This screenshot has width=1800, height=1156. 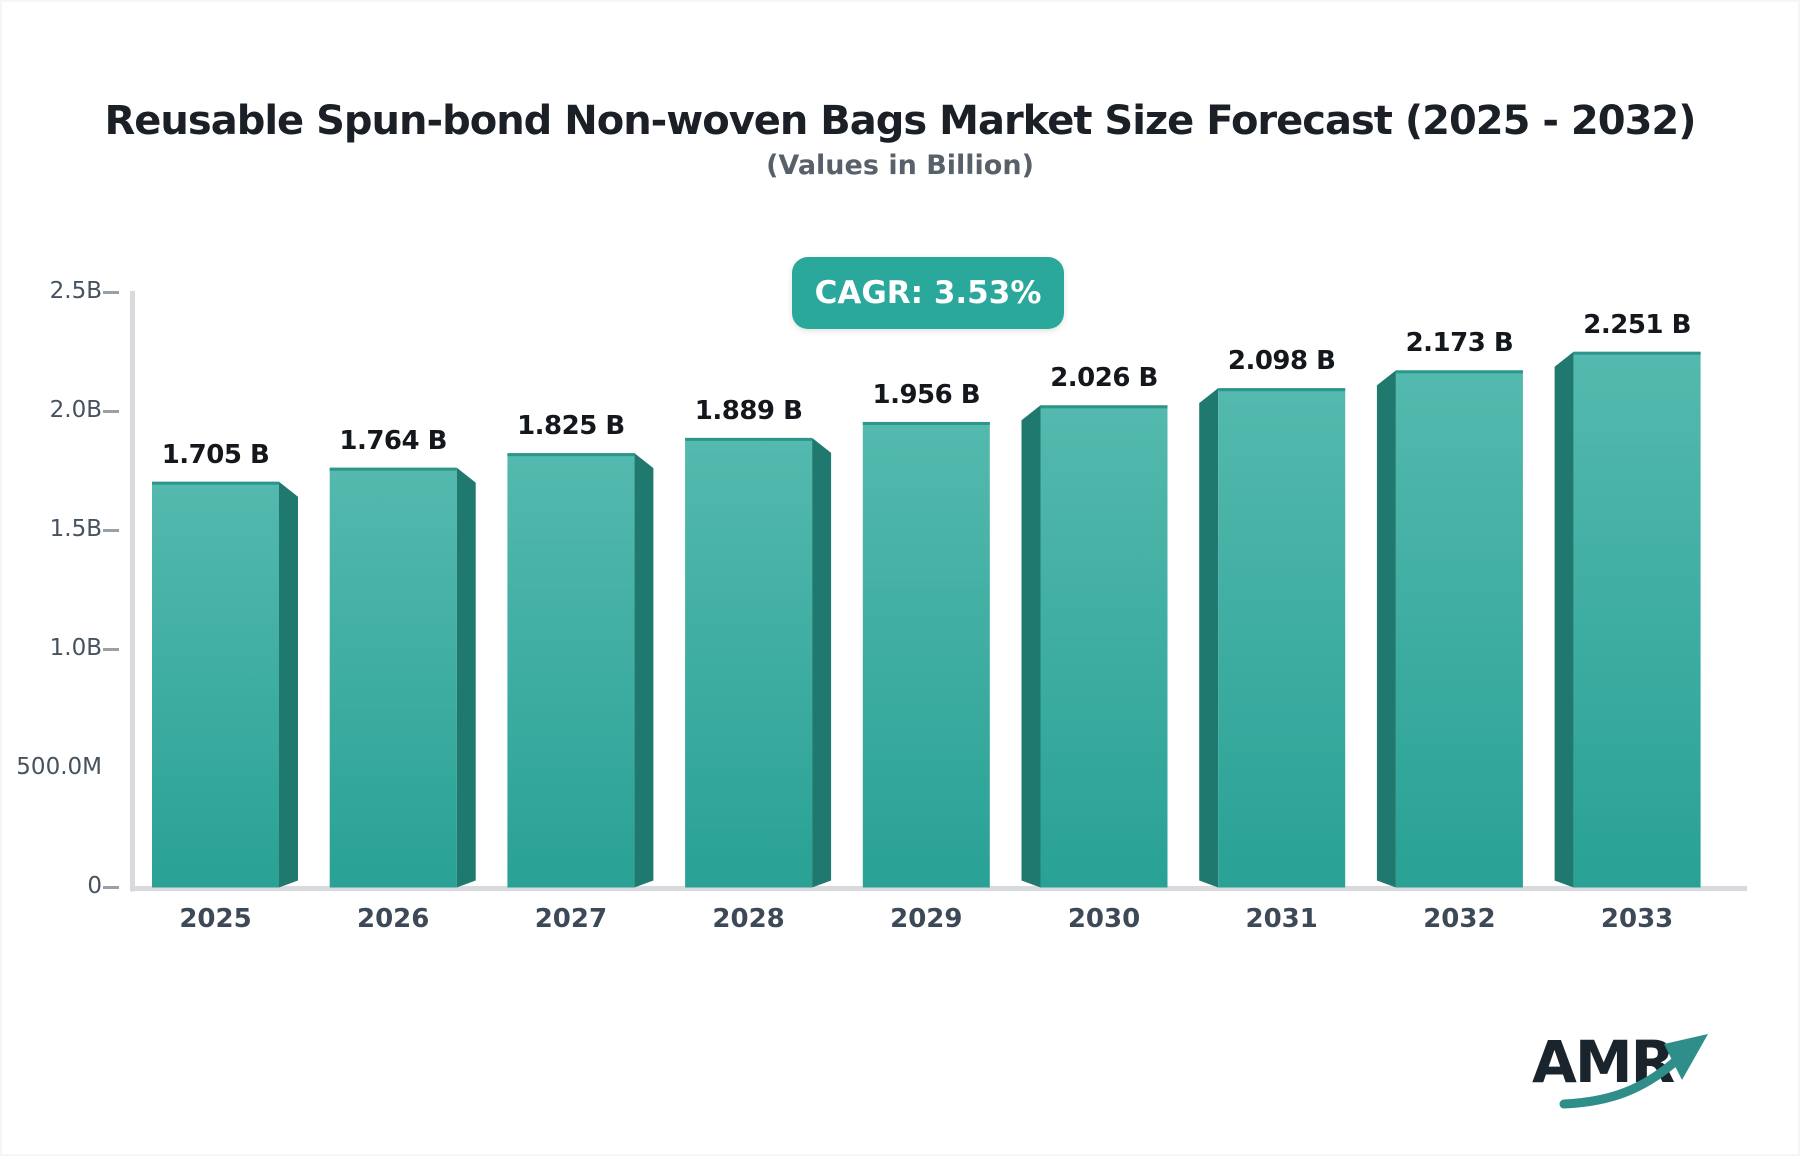 I want to click on bar-2029, so click(x=926, y=654).